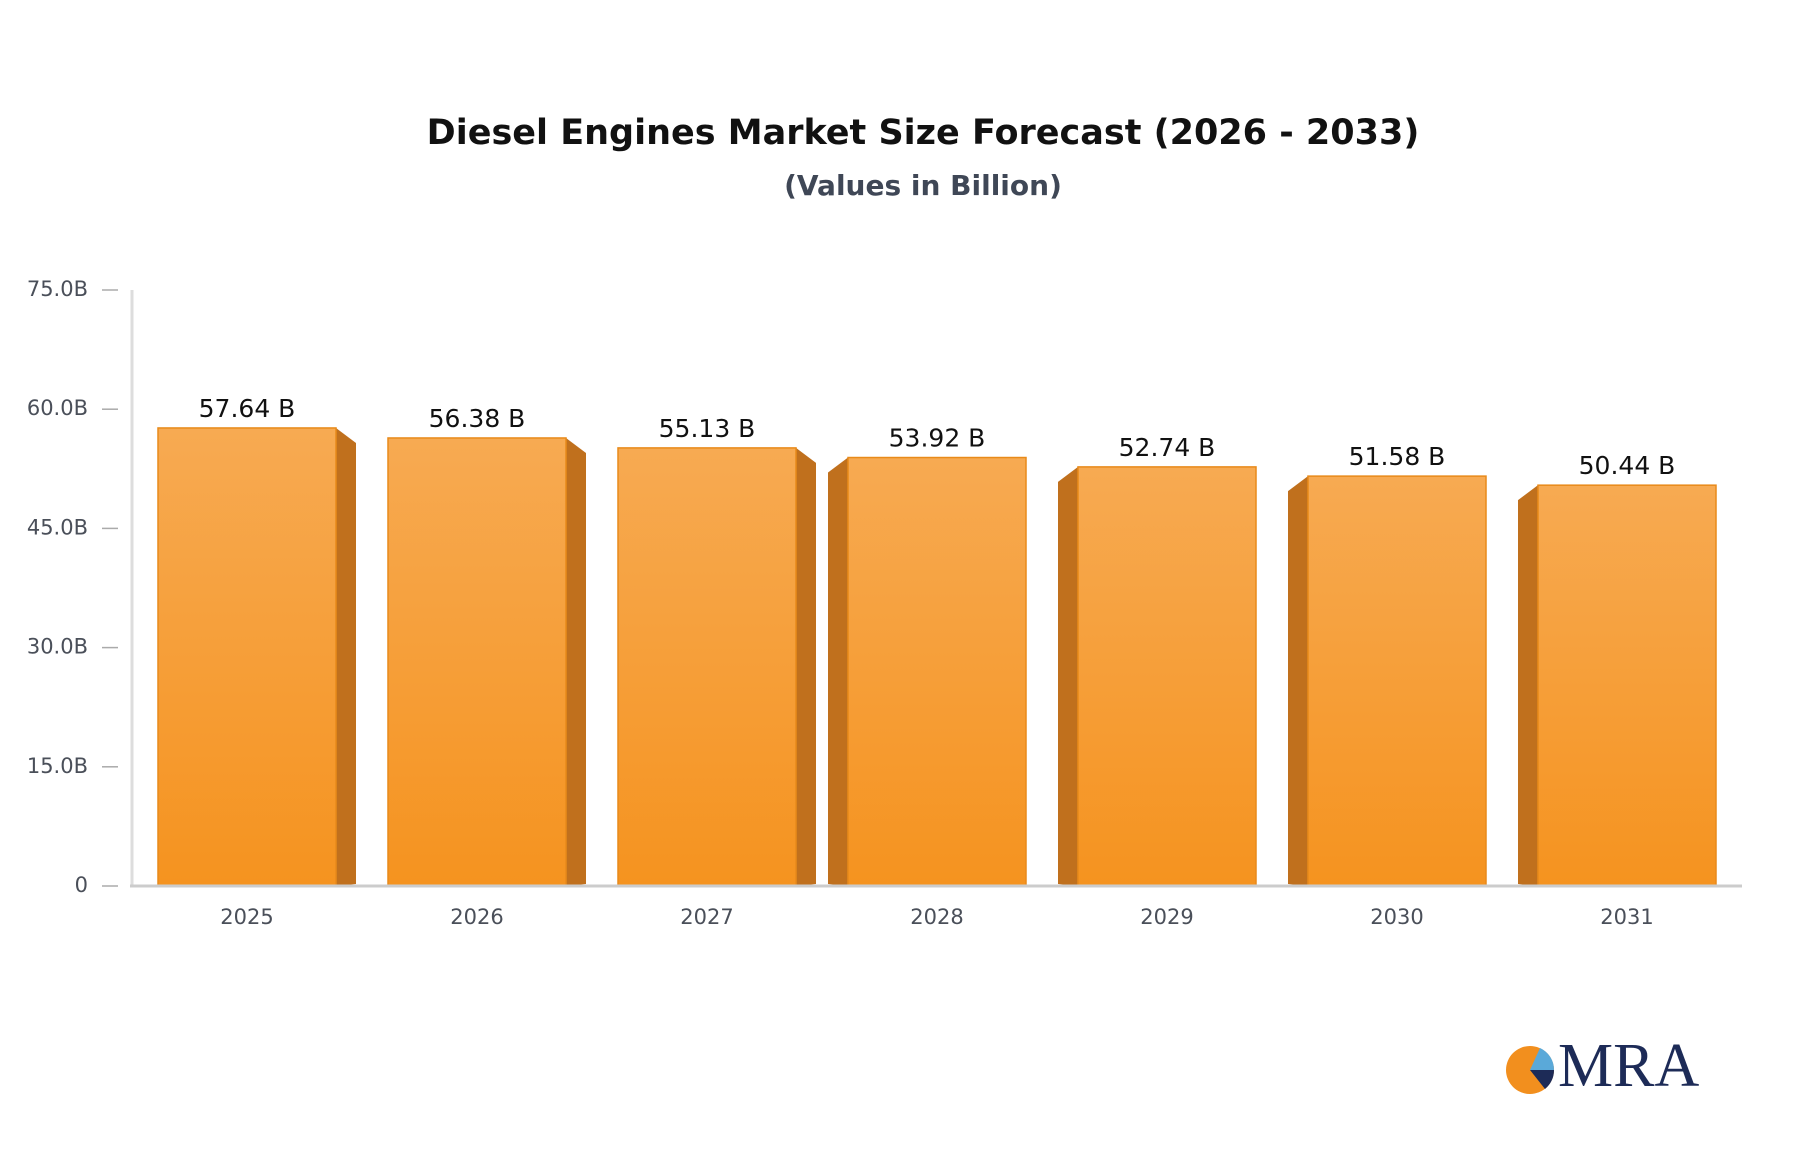  Describe the element at coordinates (1628, 1066) in the screenshot. I see `logo-text: MRA` at that location.